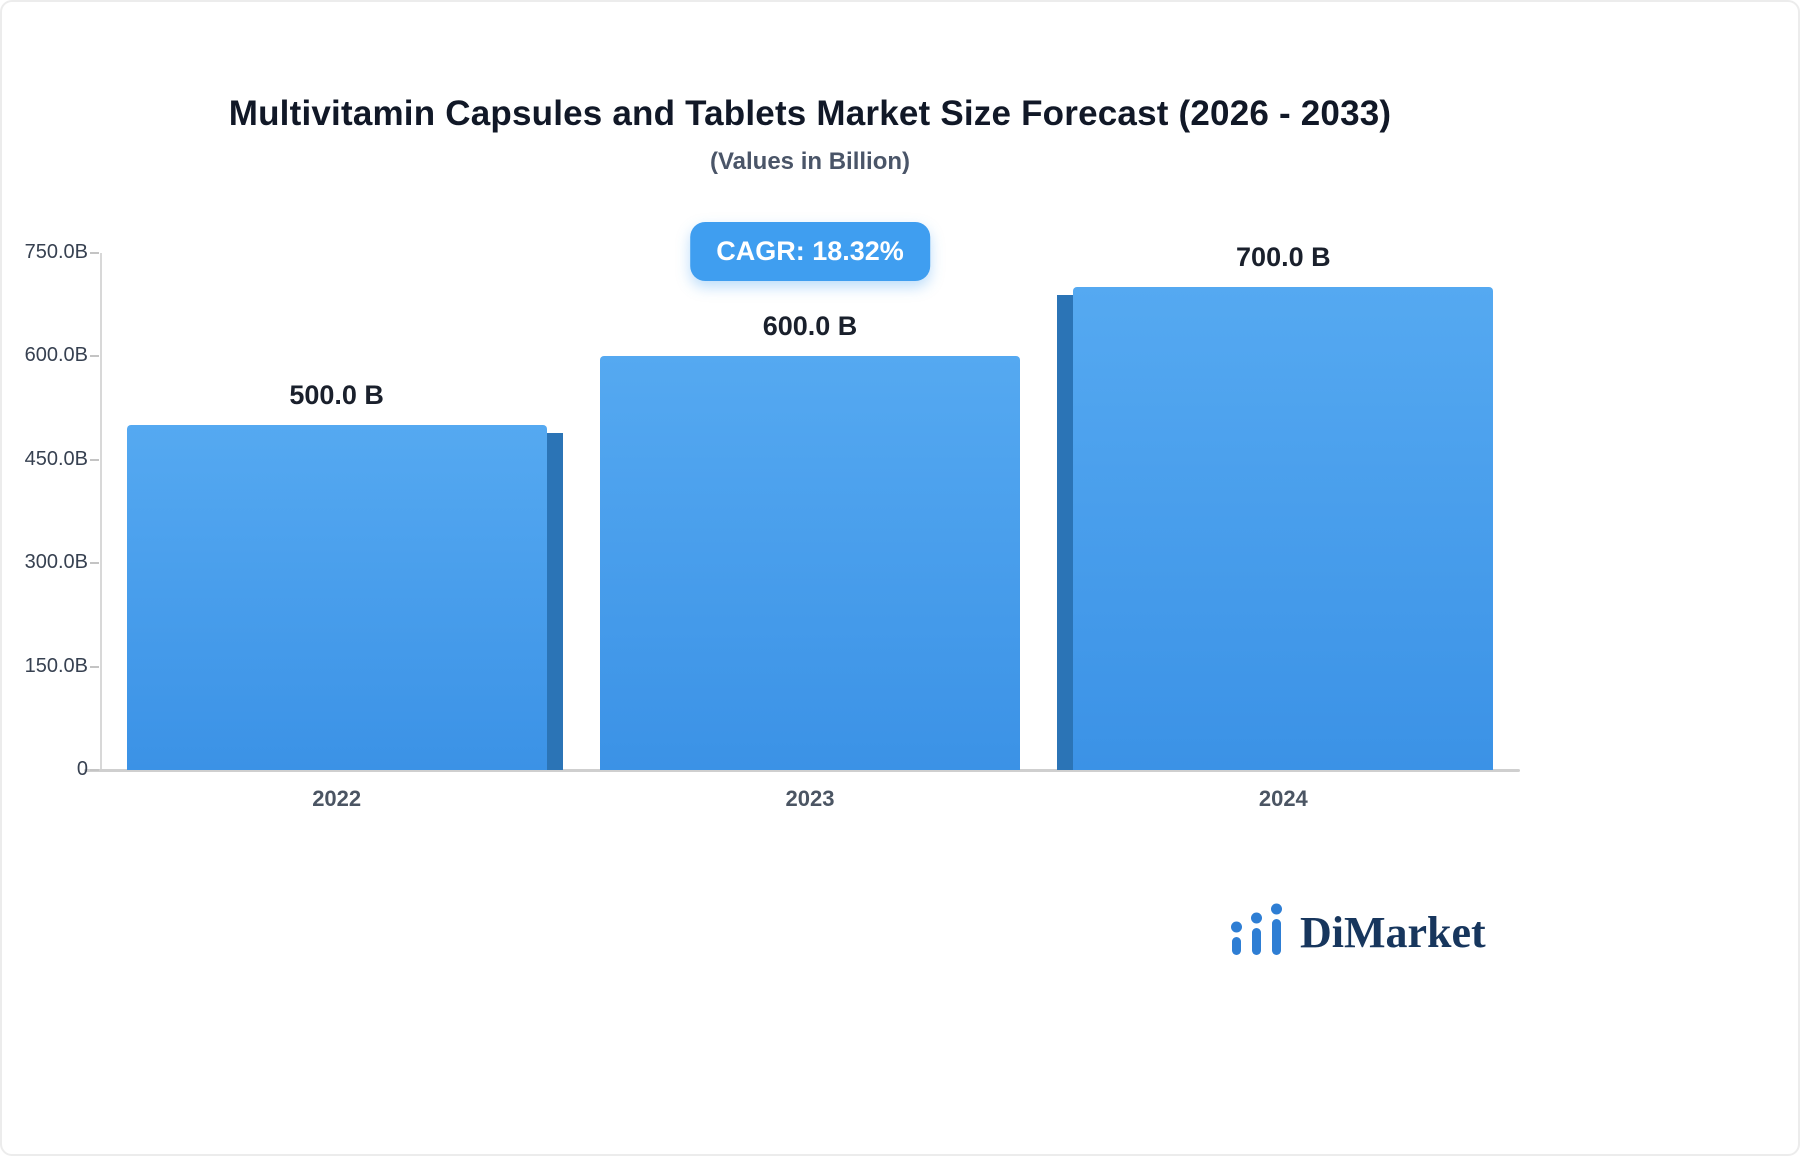 This screenshot has width=1800, height=1156. Describe the element at coordinates (56, 355) in the screenshot. I see `y-axis-tick-label: 600.0B` at that location.